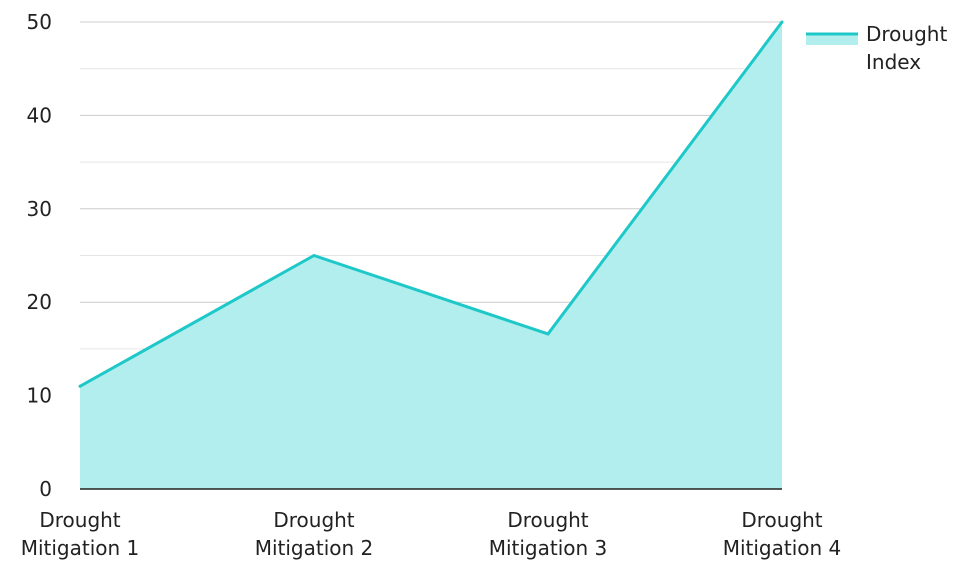 This screenshot has height=567, width=968. What do you see at coordinates (548, 534) in the screenshot?
I see `x-tick-label: Drought Mitigation 3` at bounding box center [548, 534].